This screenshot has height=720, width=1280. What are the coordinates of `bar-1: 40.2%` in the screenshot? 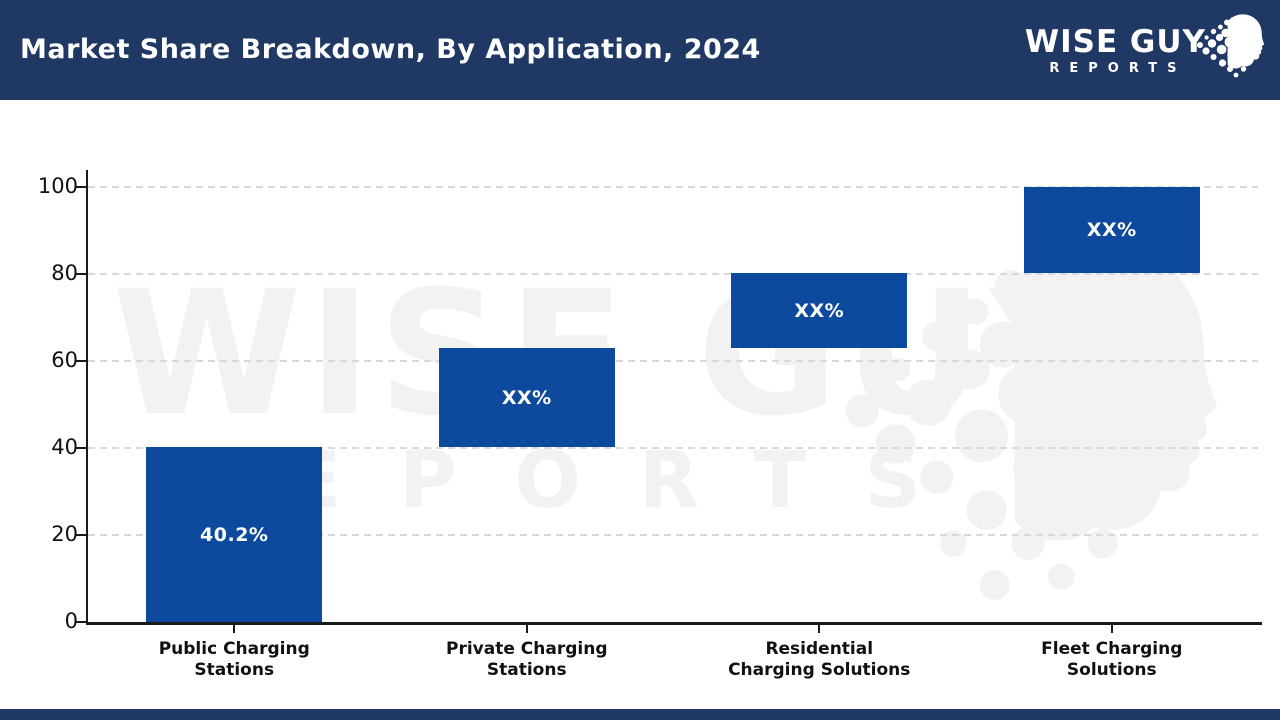 It's located at (234, 534).